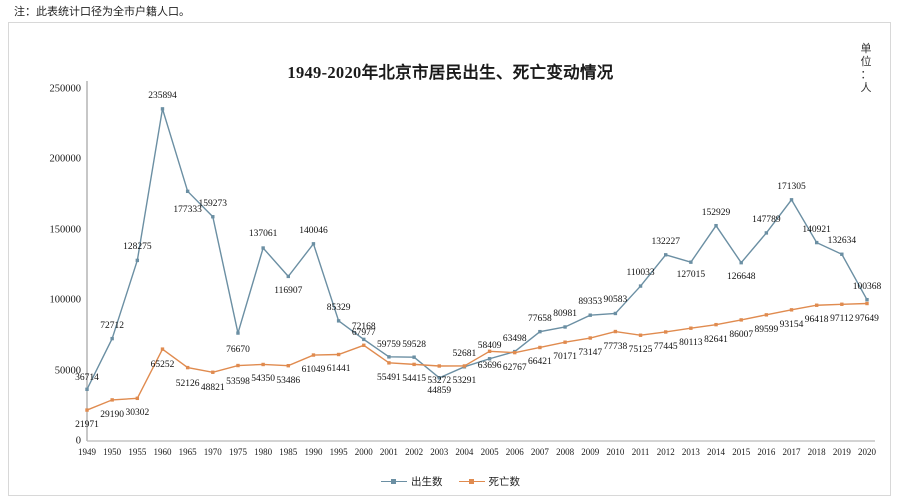 The height and width of the screenshot is (500, 899). What do you see at coordinates (716, 452) in the screenshot?
I see `x-axis-tick-label: 2014` at bounding box center [716, 452].